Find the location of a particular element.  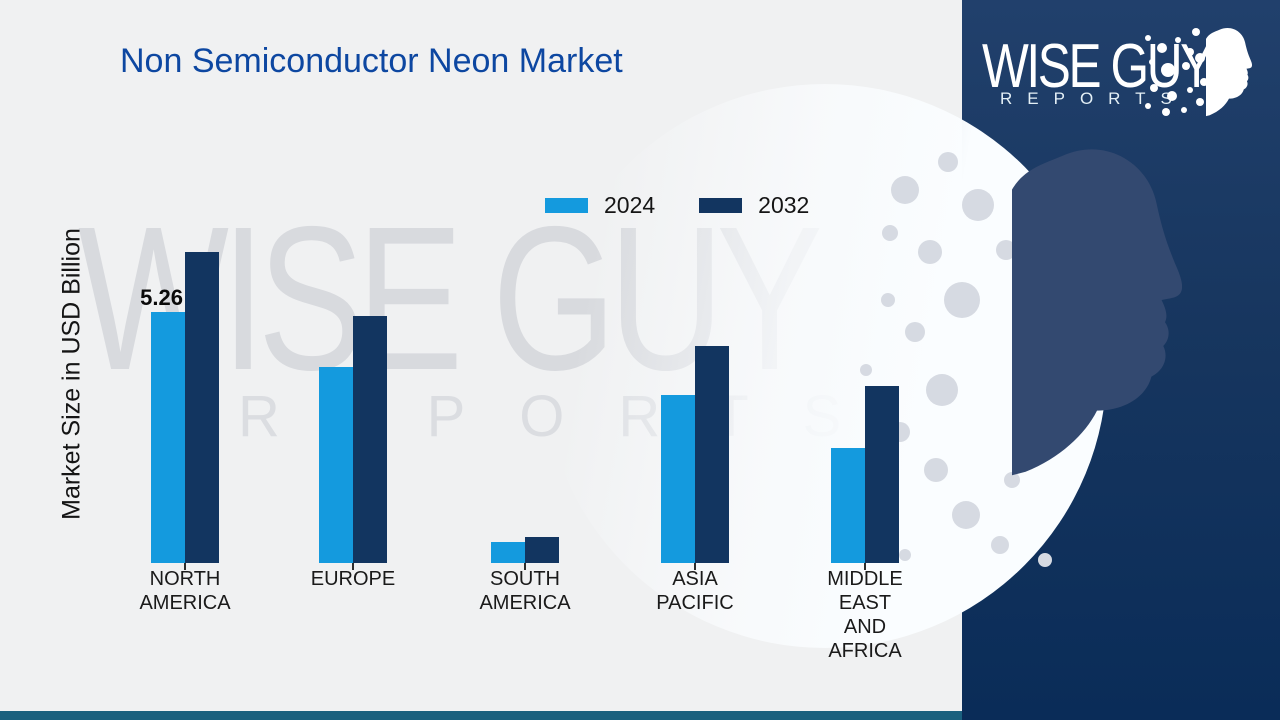

legend-label-2024: 2024 is located at coordinates (630, 205).